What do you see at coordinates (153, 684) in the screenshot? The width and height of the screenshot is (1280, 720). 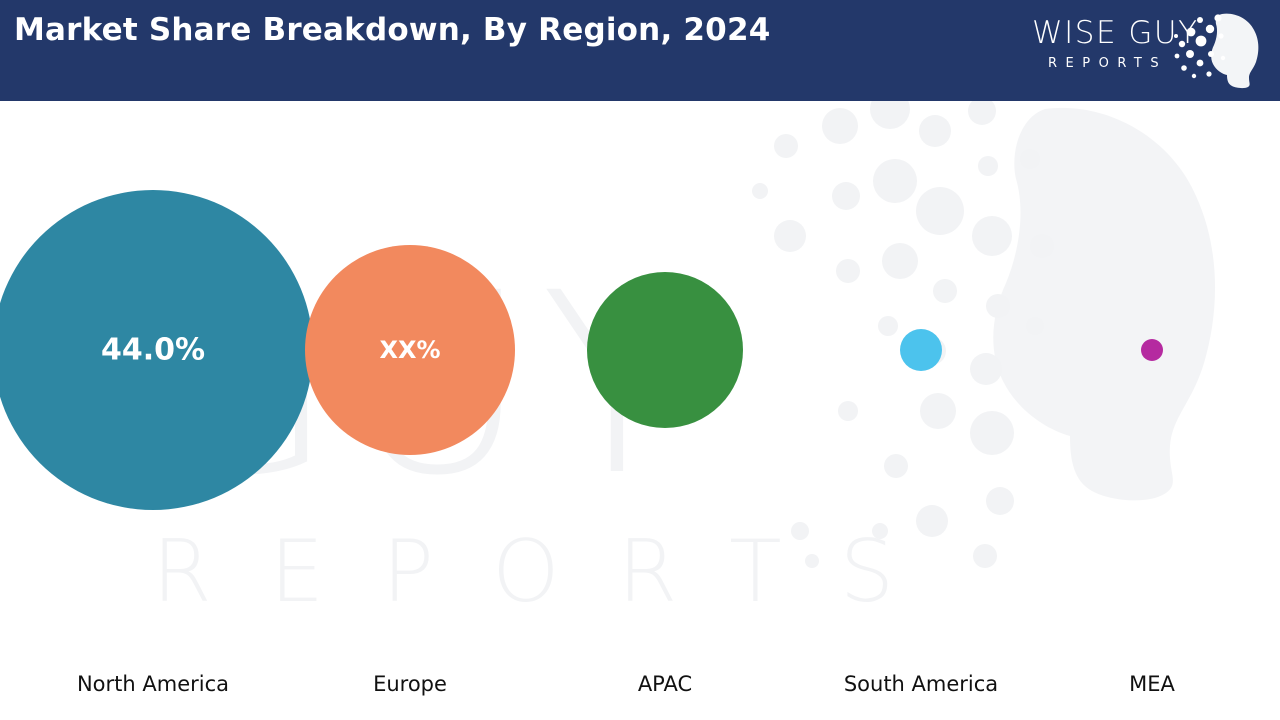 I see `axis-label-north-america: North America` at bounding box center [153, 684].